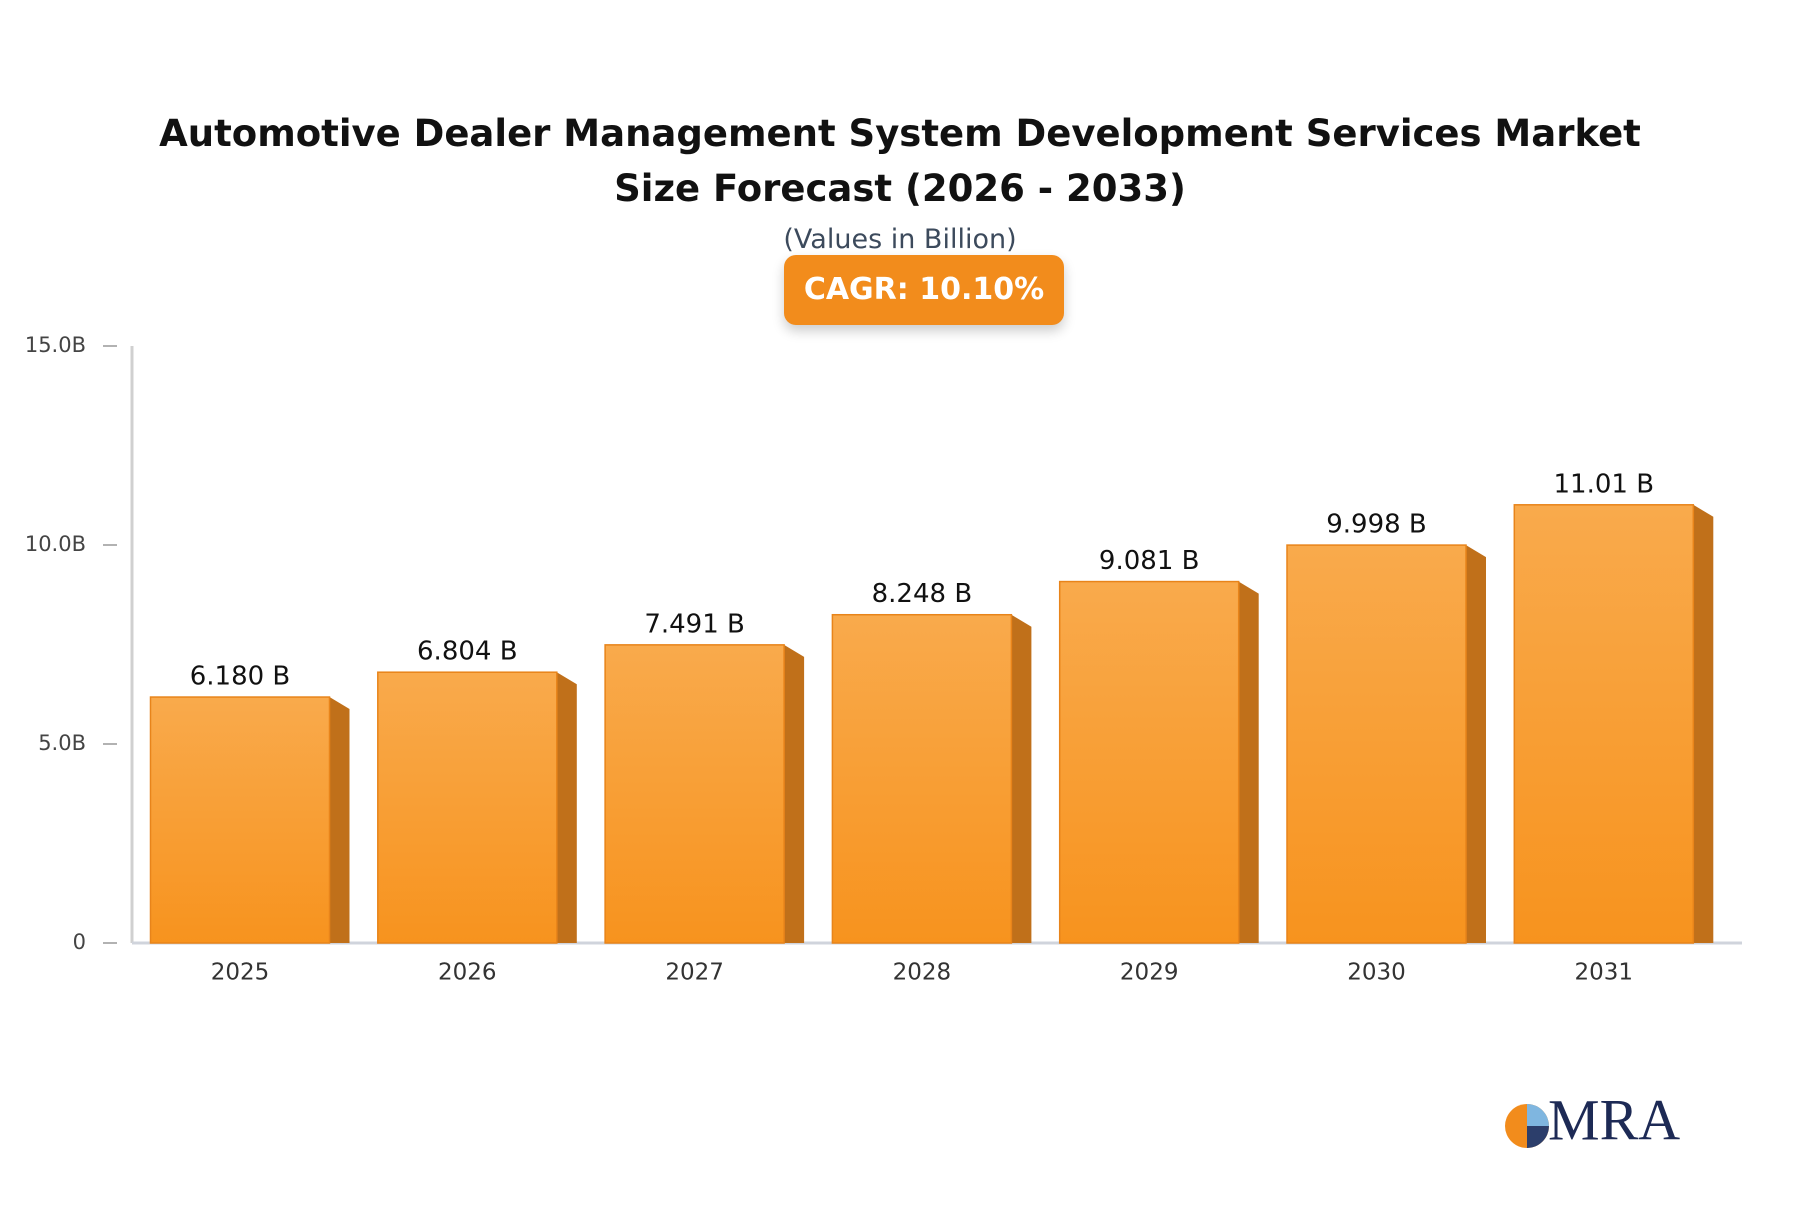  What do you see at coordinates (1376, 525) in the screenshot?
I see `value-label: 9.998 B` at bounding box center [1376, 525].